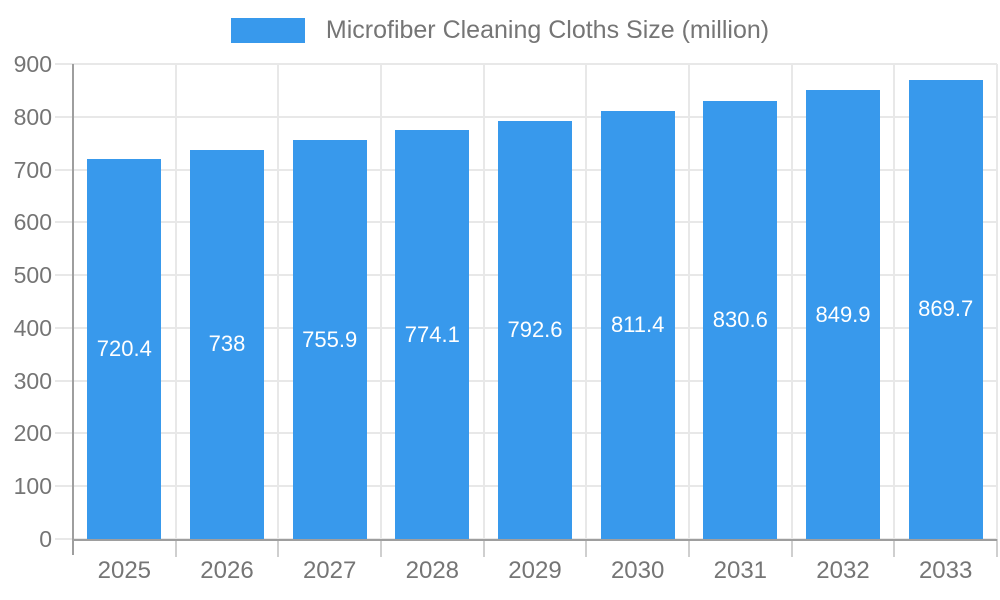  I want to click on y-tick-label: 800, so click(32, 116).